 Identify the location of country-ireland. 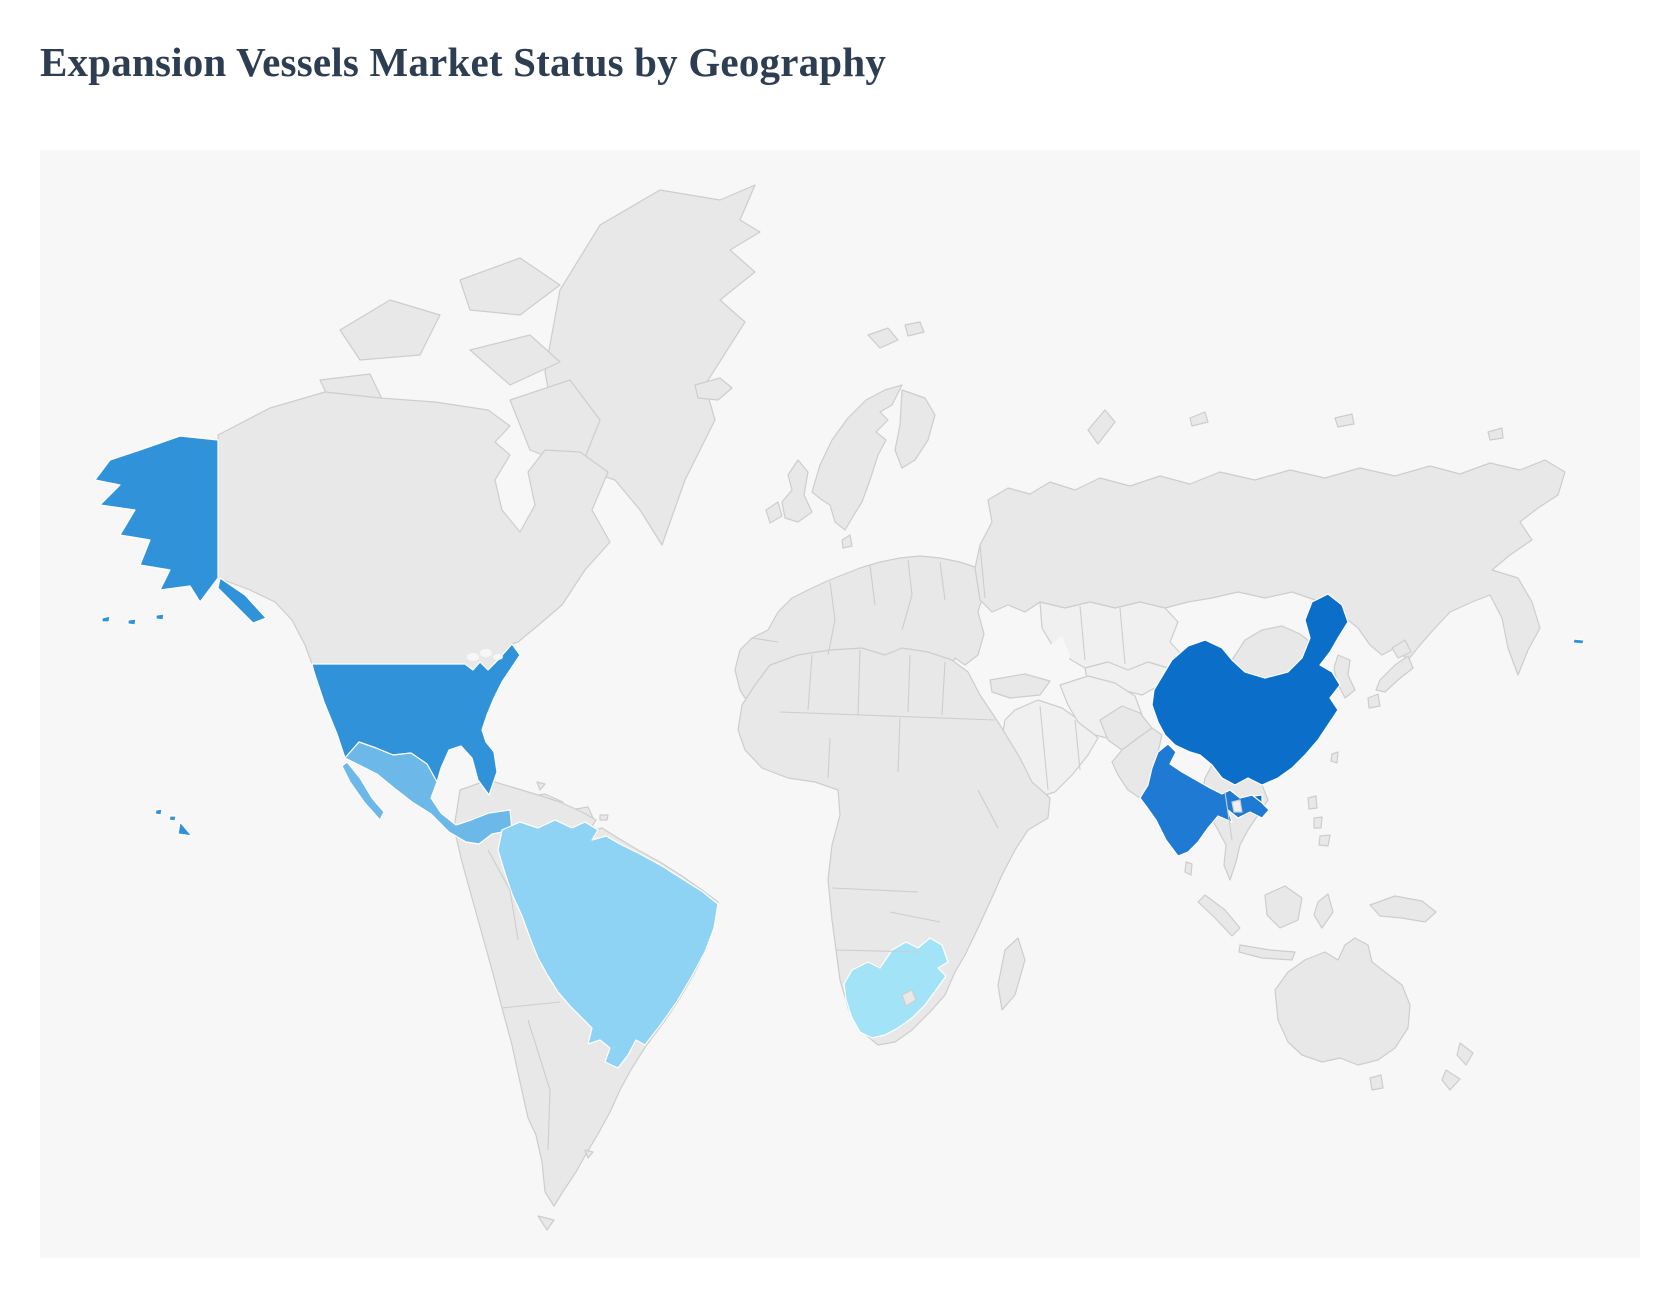
(774, 512).